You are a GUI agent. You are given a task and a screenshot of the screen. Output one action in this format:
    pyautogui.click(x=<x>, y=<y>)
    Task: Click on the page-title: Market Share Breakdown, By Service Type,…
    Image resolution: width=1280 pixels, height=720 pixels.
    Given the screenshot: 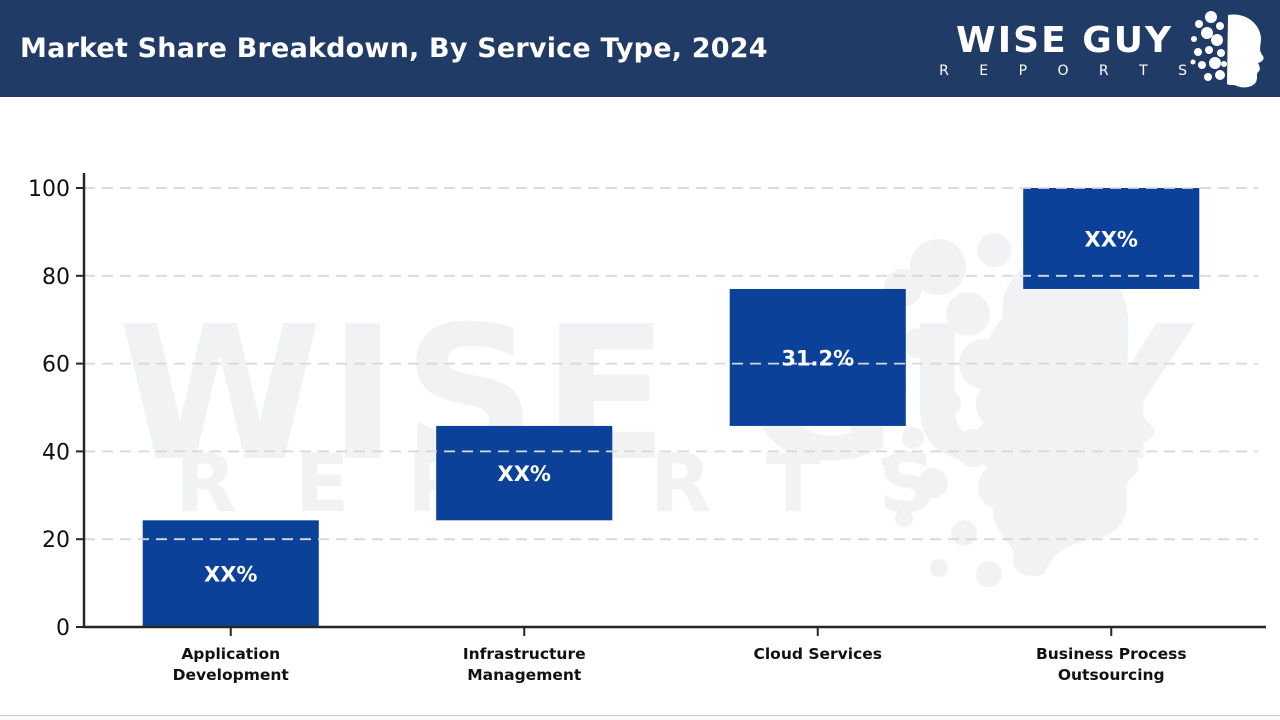 What is the action you would take?
    pyautogui.click(x=394, y=48)
    